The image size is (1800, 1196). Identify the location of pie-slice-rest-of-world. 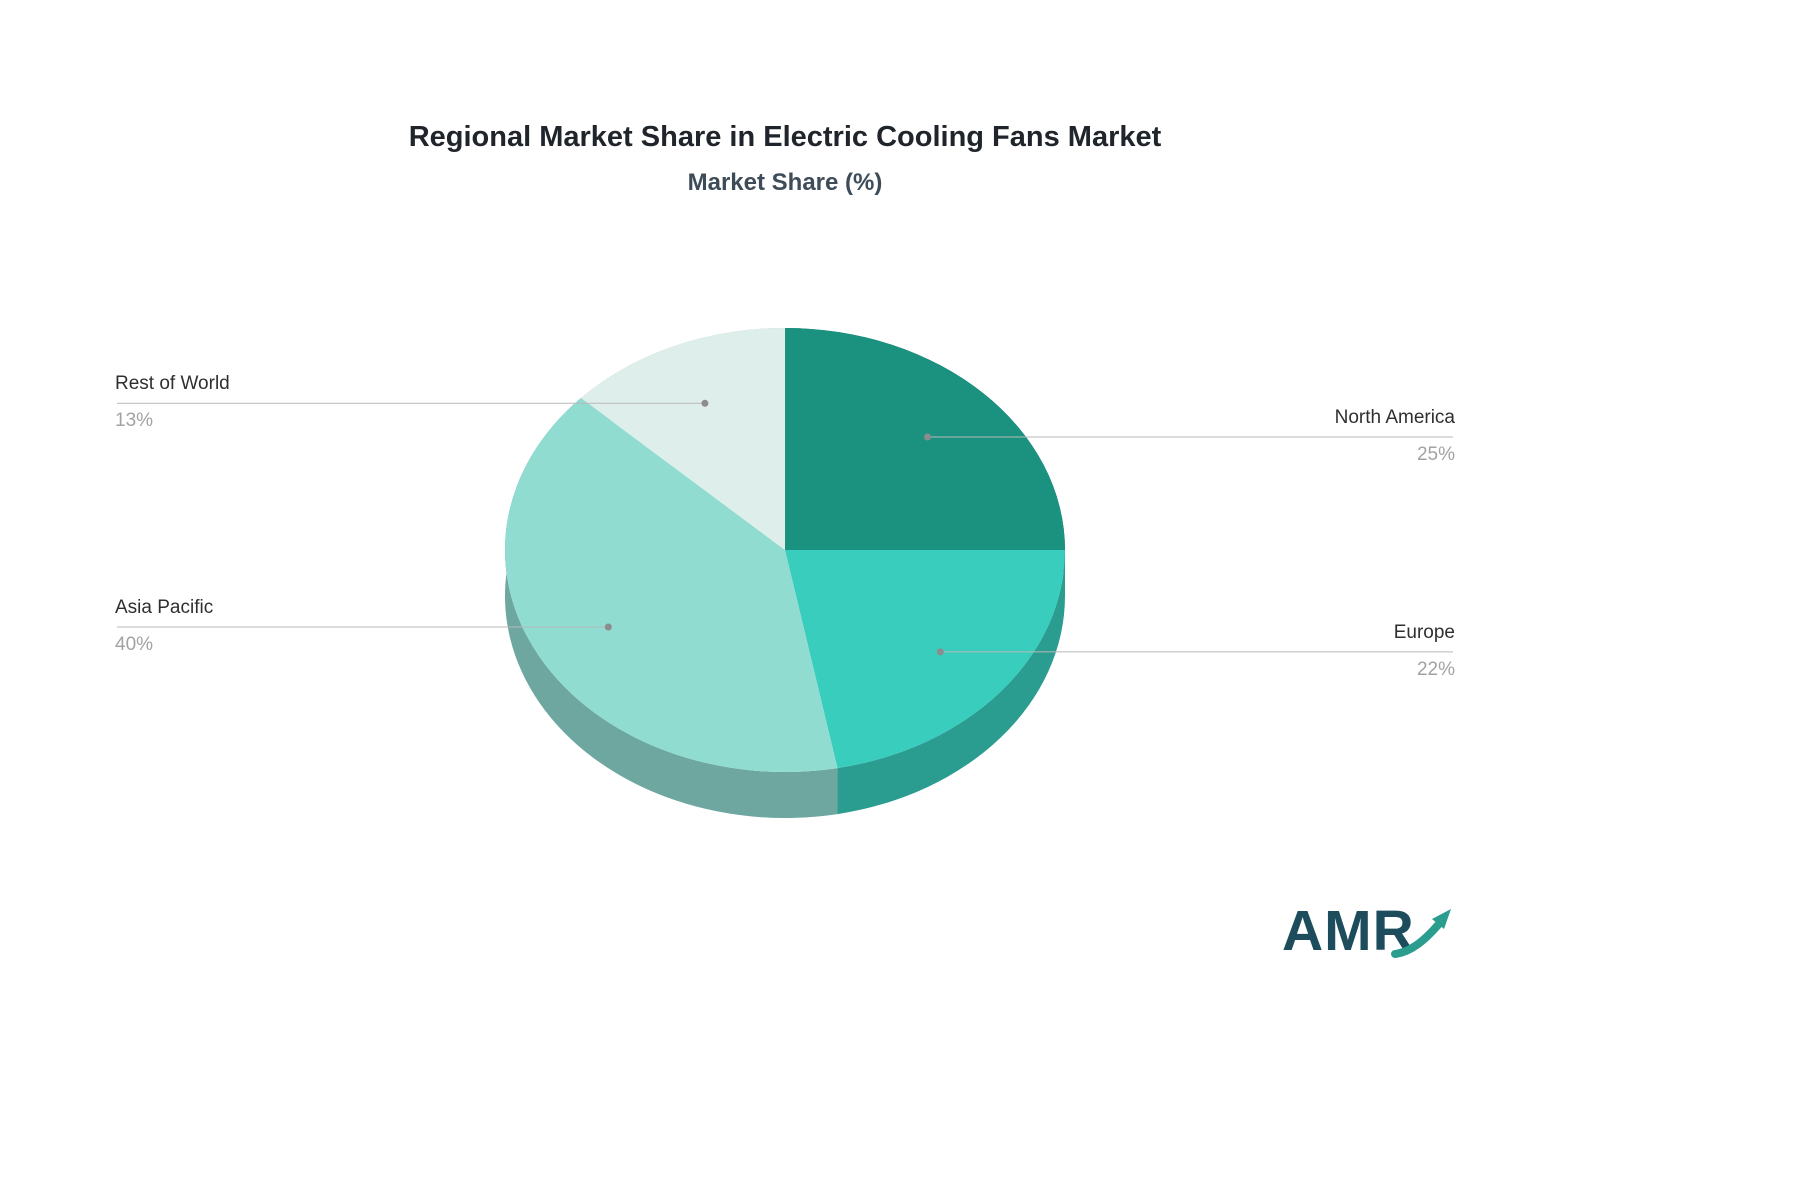
(682, 439).